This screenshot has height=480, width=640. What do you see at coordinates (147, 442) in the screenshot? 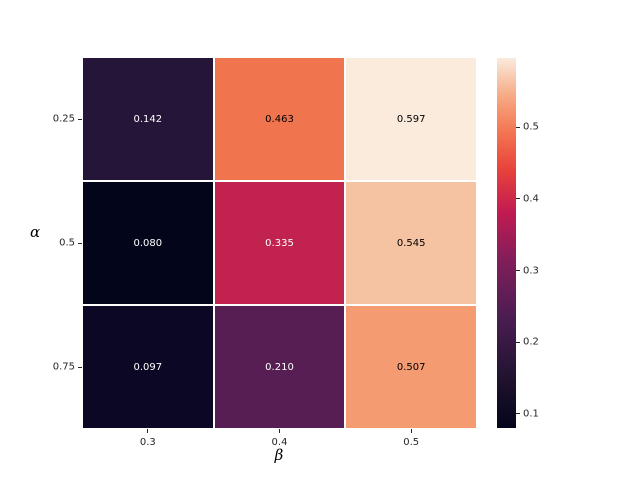
I see `x-tick-label: 0.3` at bounding box center [147, 442].